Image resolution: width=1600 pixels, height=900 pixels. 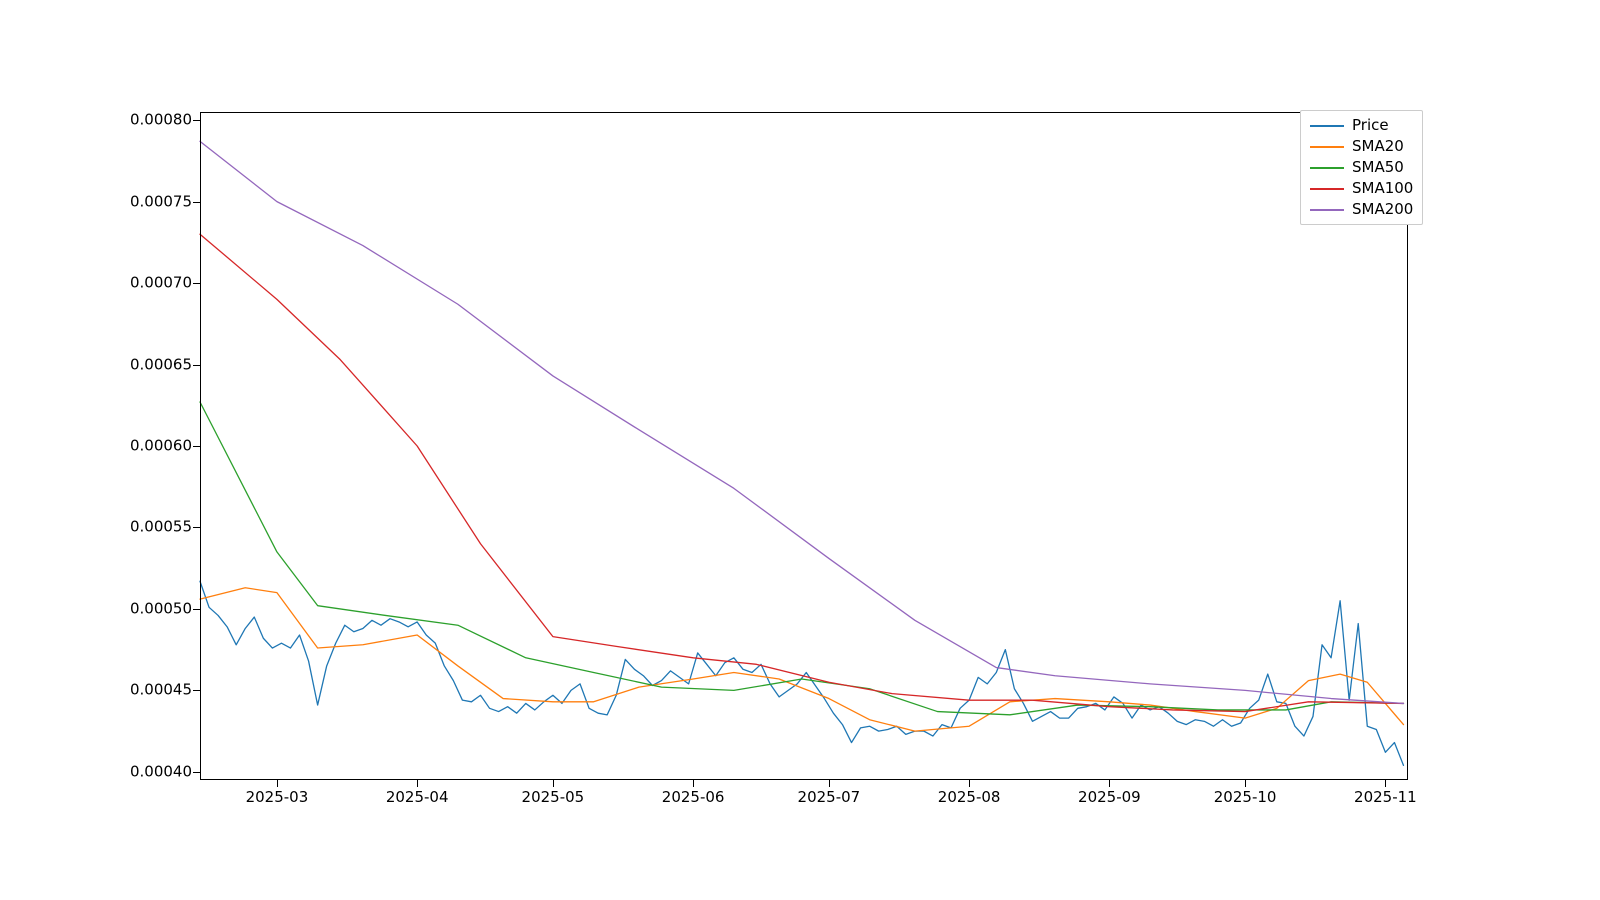 I want to click on x-axis-tick-label: 2025-07, so click(x=829, y=797).